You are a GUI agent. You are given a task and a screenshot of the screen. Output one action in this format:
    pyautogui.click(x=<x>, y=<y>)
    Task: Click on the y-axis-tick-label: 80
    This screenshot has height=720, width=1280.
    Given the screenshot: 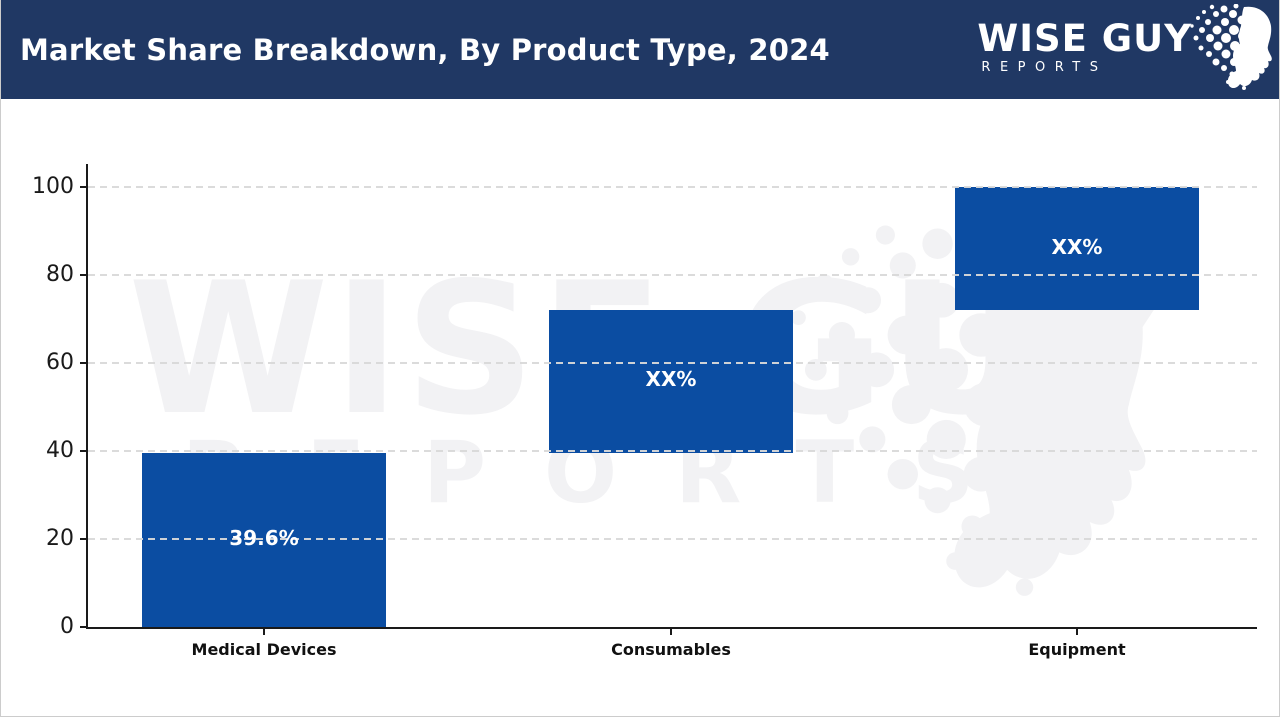 What is the action you would take?
    pyautogui.click(x=60, y=274)
    